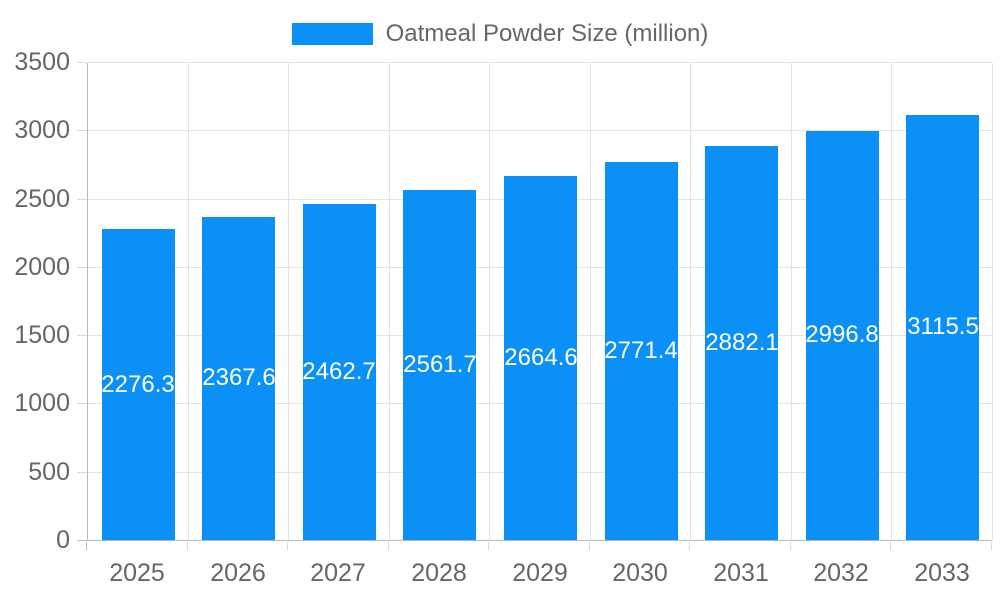 The height and width of the screenshot is (600, 1000). What do you see at coordinates (42, 198) in the screenshot?
I see `y-axis-tick-label: 2500` at bounding box center [42, 198].